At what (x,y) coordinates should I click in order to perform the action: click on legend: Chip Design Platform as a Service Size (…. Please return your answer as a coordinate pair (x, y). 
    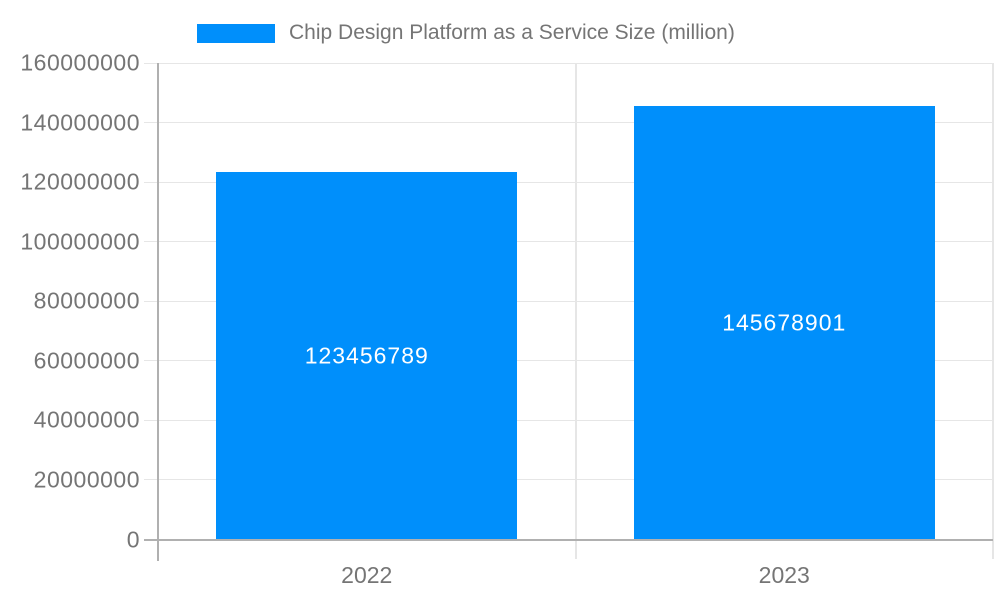
    Looking at the image, I should click on (466, 33).